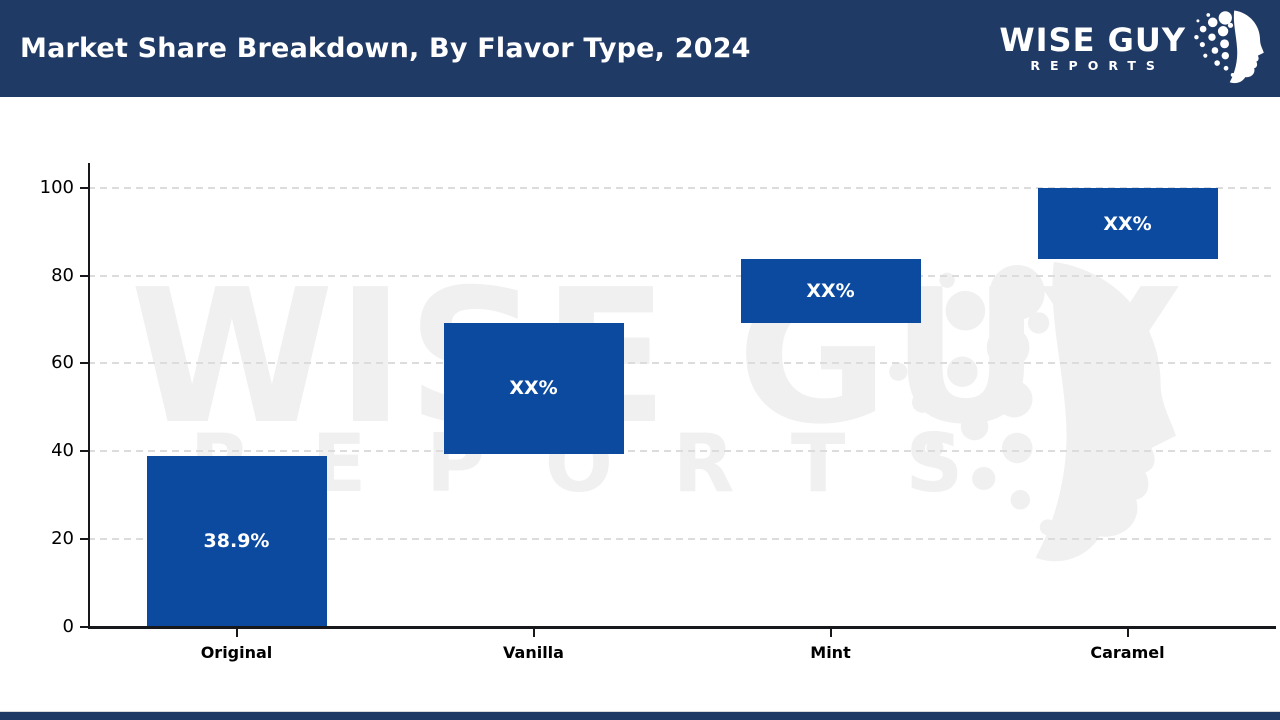 This screenshot has width=1280, height=720. I want to click on x-tick-label-vanilla: Vanilla, so click(533, 652).